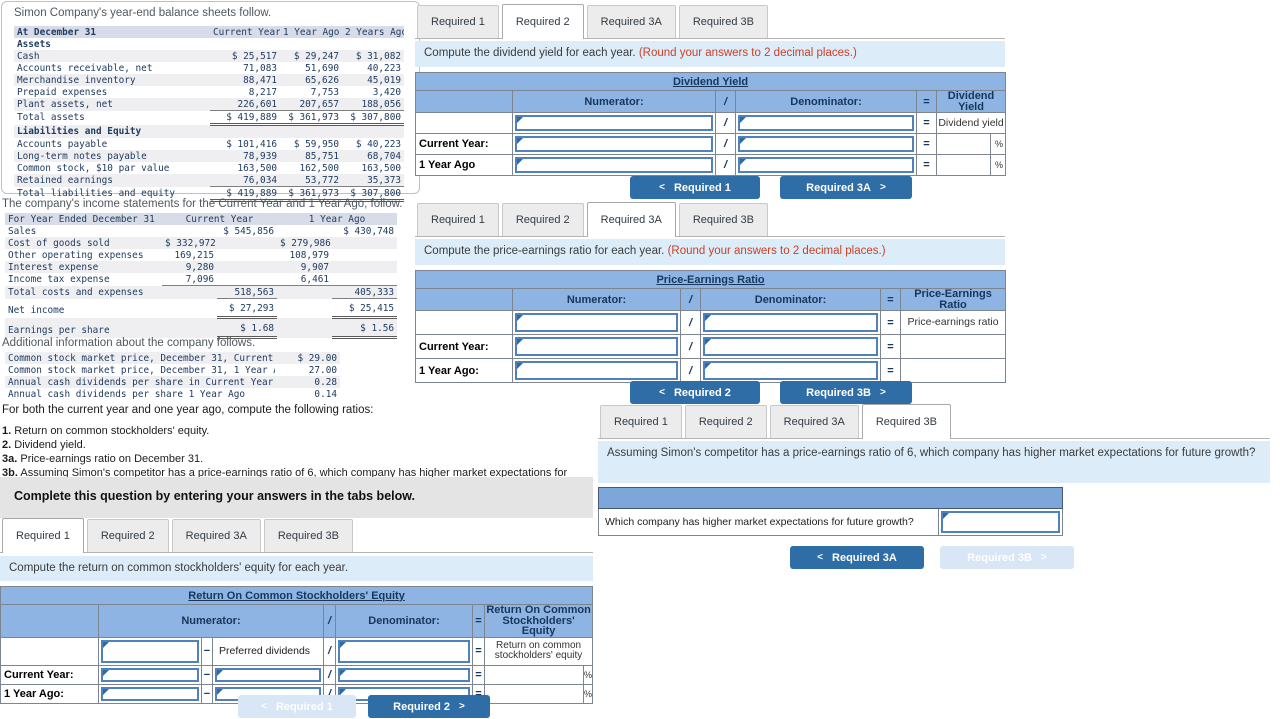 The width and height of the screenshot is (1280, 719). I want to click on formula-row: / = Price-earnings ratio, so click(711, 322).